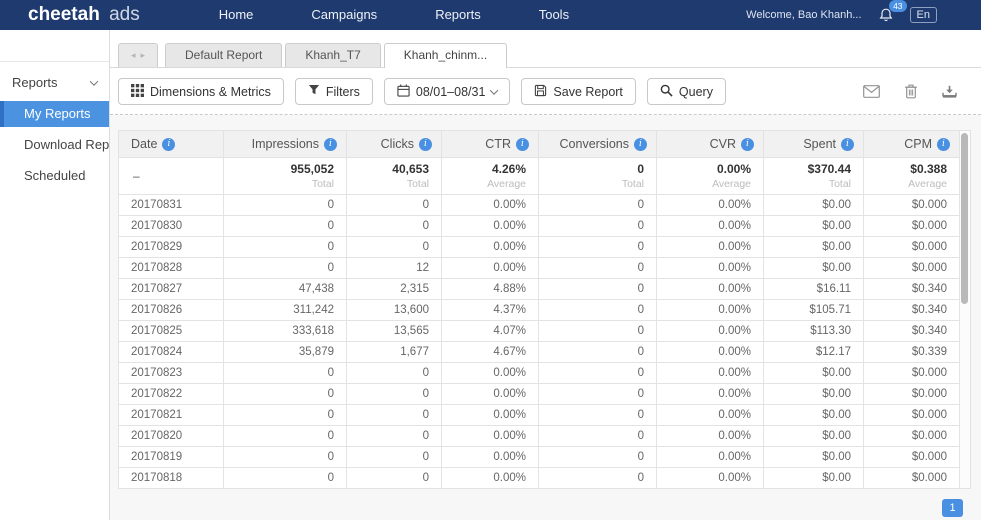  I want to click on save-report-button: Save Report, so click(578, 91).